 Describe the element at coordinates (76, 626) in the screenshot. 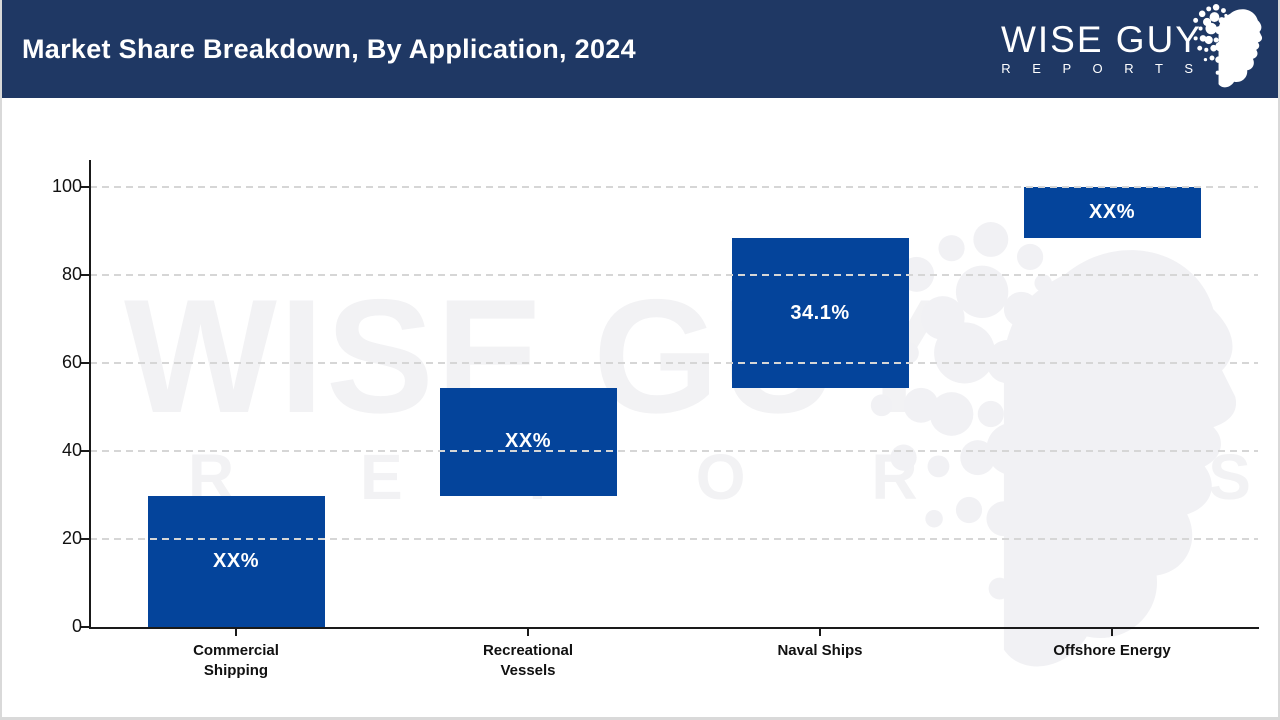

I see `y-tick-label: 0` at that location.